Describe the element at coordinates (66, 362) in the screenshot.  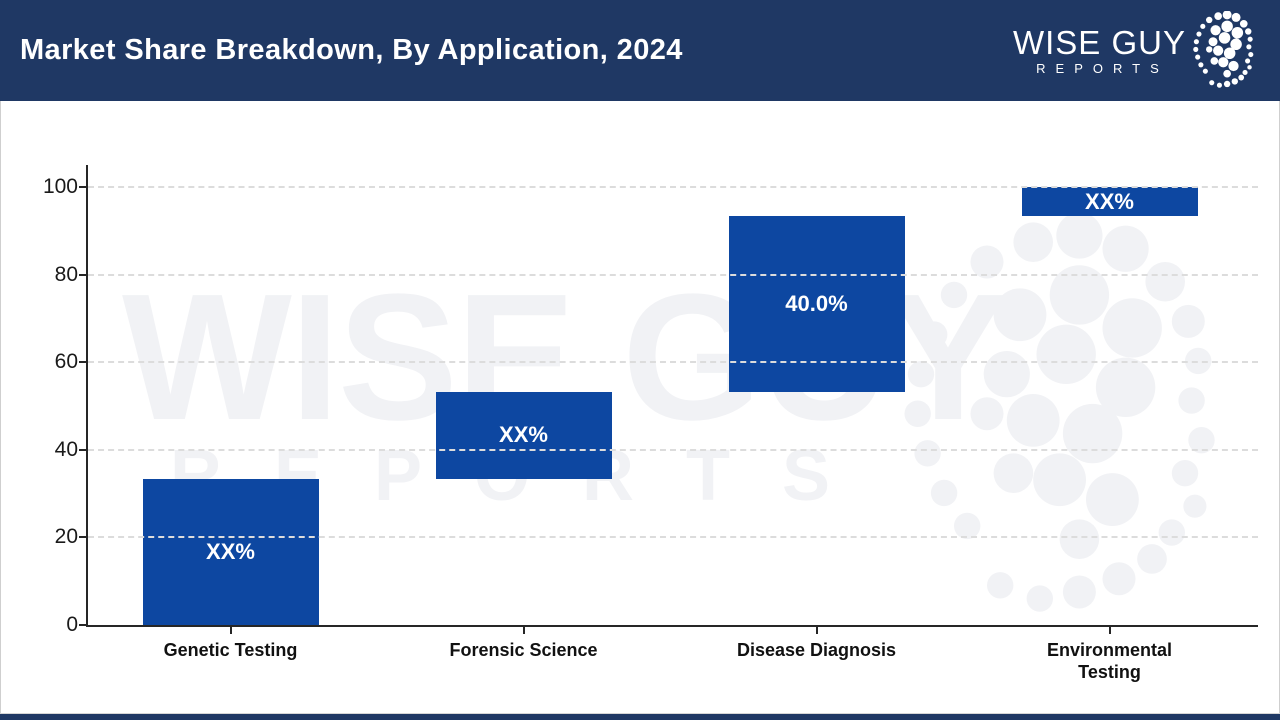
I see `y-tick-label: 60` at that location.